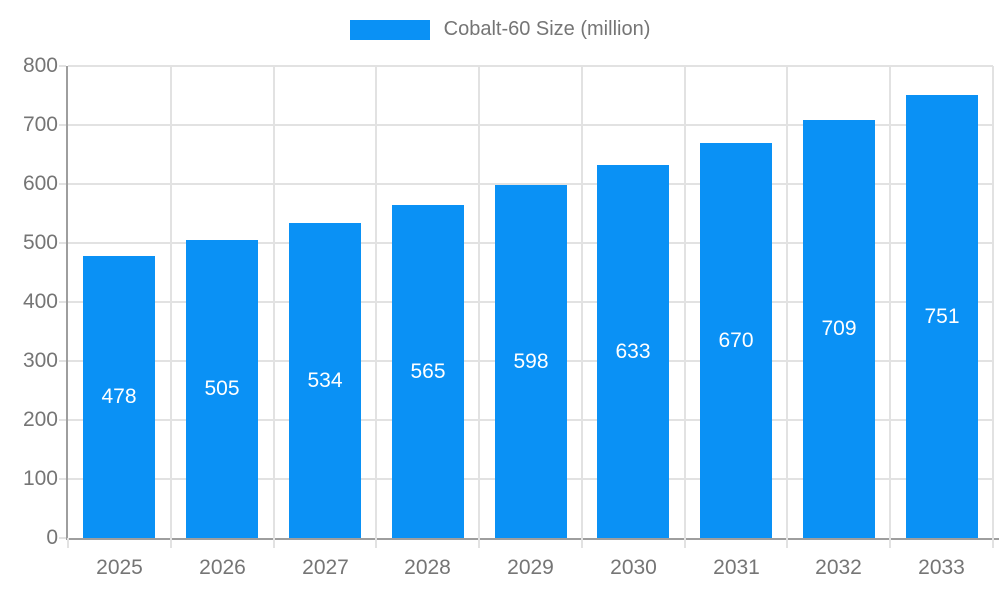 The image size is (1000, 600). I want to click on y-tick-label: 200, so click(40, 419).